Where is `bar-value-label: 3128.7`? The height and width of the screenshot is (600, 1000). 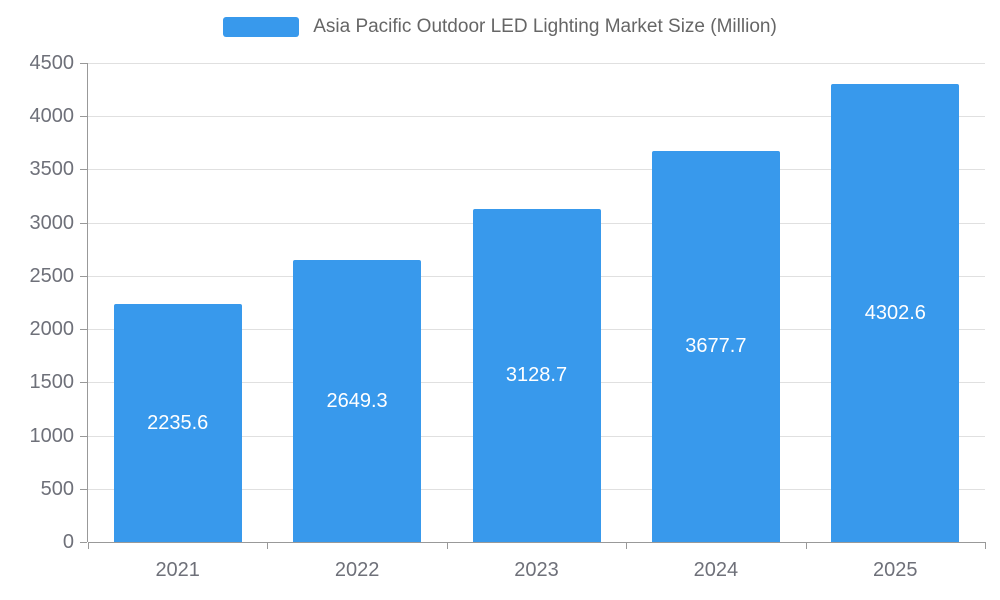
bar-value-label: 3128.7 is located at coordinates (536, 374).